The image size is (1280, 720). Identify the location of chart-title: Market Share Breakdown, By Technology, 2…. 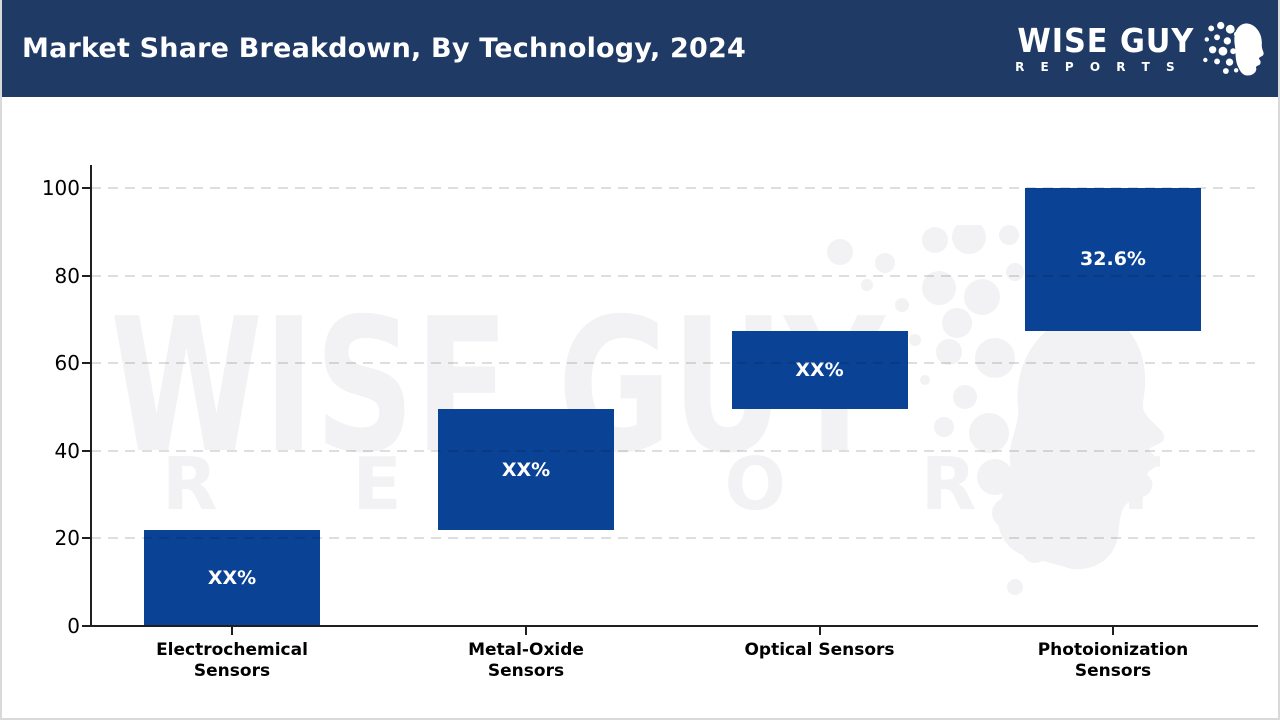
(384, 48).